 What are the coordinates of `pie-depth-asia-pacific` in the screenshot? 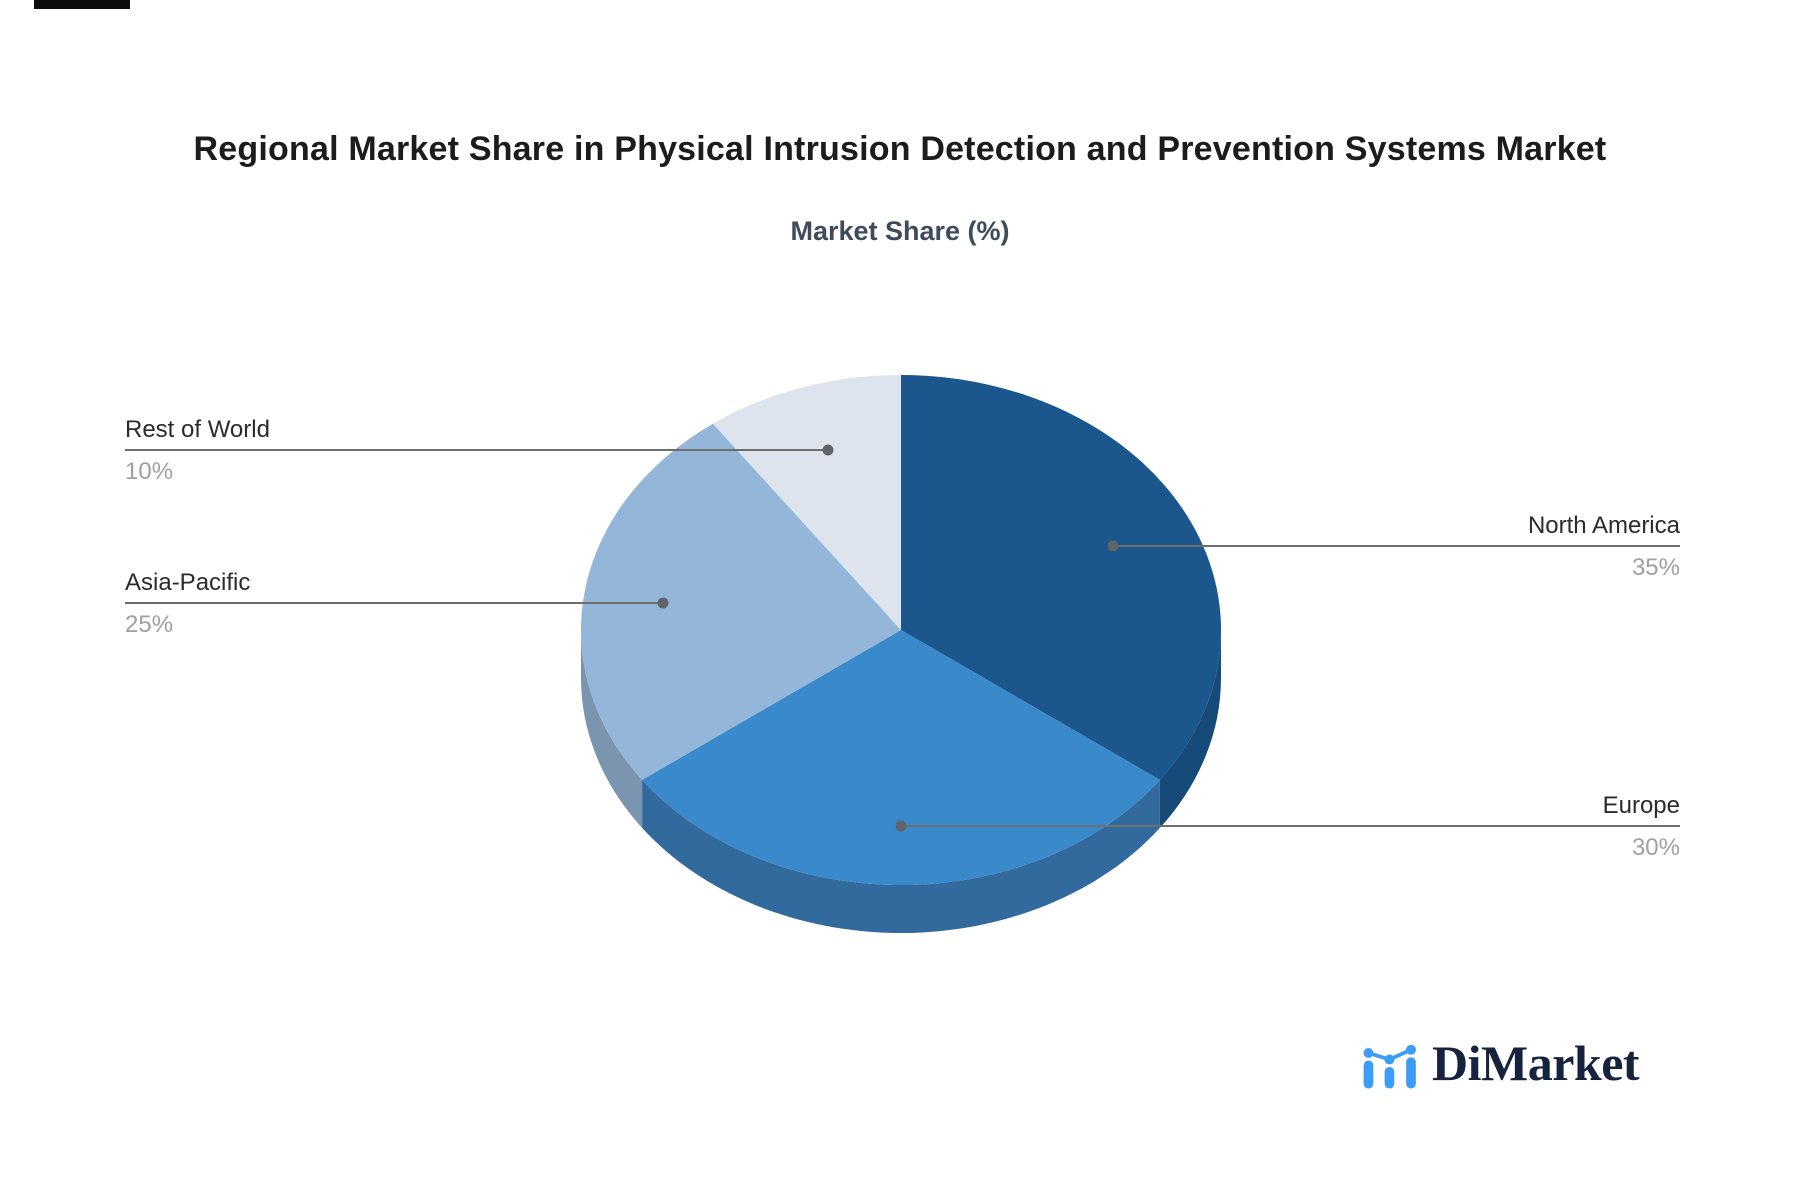 It's located at (612, 729).